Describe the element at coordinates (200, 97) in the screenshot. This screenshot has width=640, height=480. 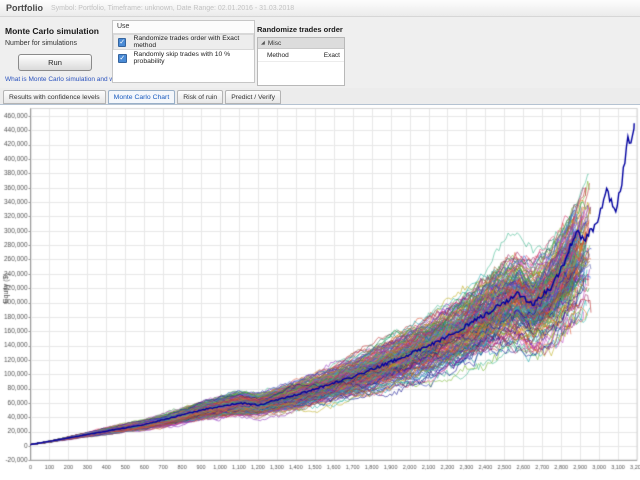
I see `tab-risk-of-ruin: Risk of ruin` at that location.